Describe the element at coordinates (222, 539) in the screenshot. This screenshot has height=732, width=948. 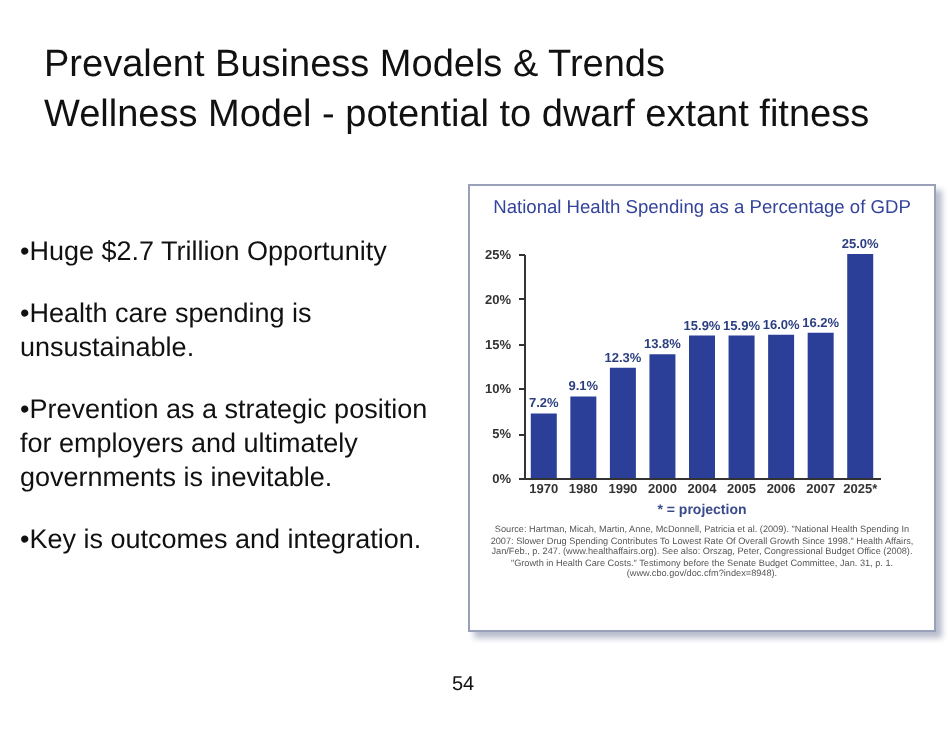
I see `text: •Key is outcomes and integration.` at that location.